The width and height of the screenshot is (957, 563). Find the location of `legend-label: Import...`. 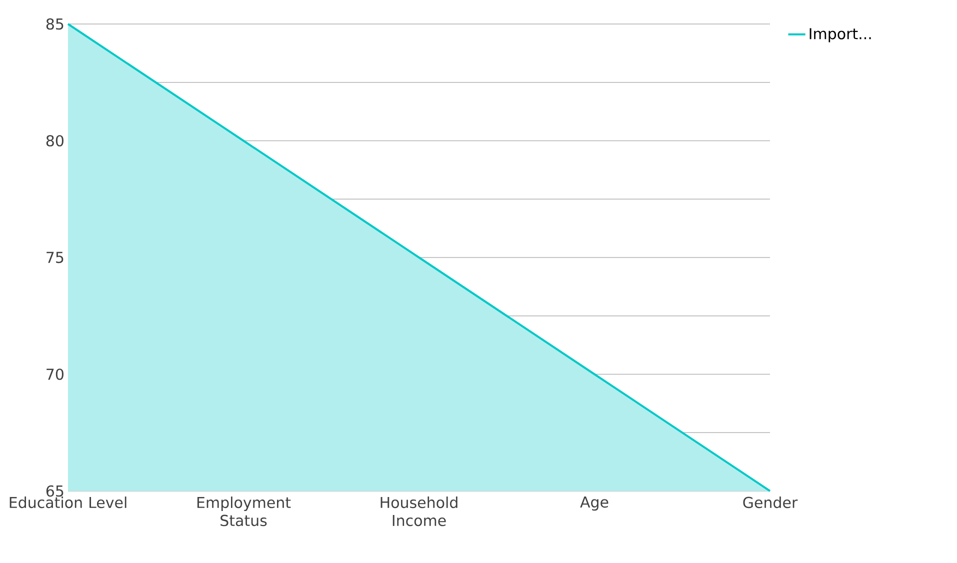

legend-label: Import... is located at coordinates (840, 35).